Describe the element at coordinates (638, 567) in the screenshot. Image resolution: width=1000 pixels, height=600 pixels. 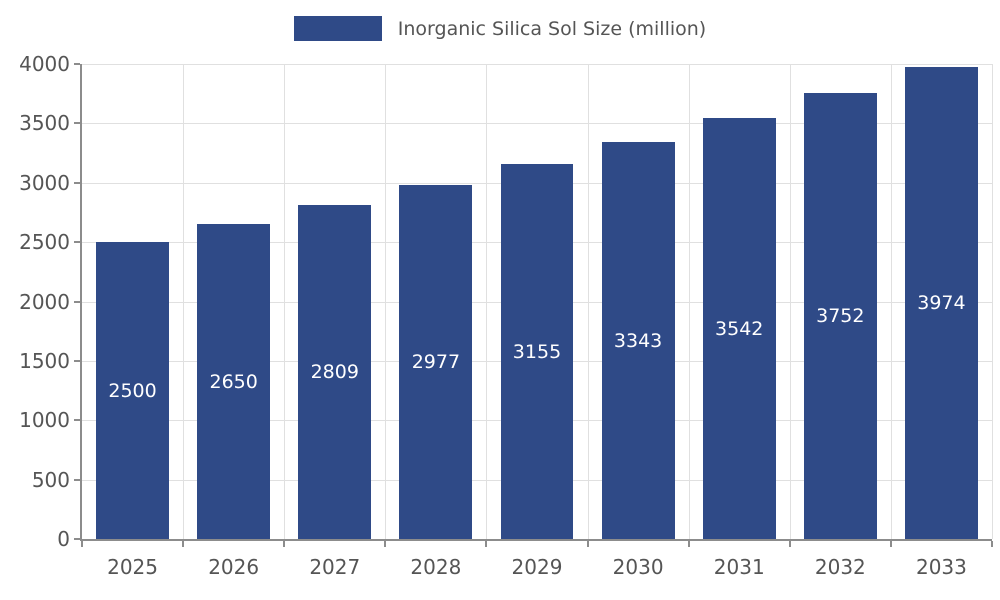
I see `x-axis-label-2030: 2030` at that location.